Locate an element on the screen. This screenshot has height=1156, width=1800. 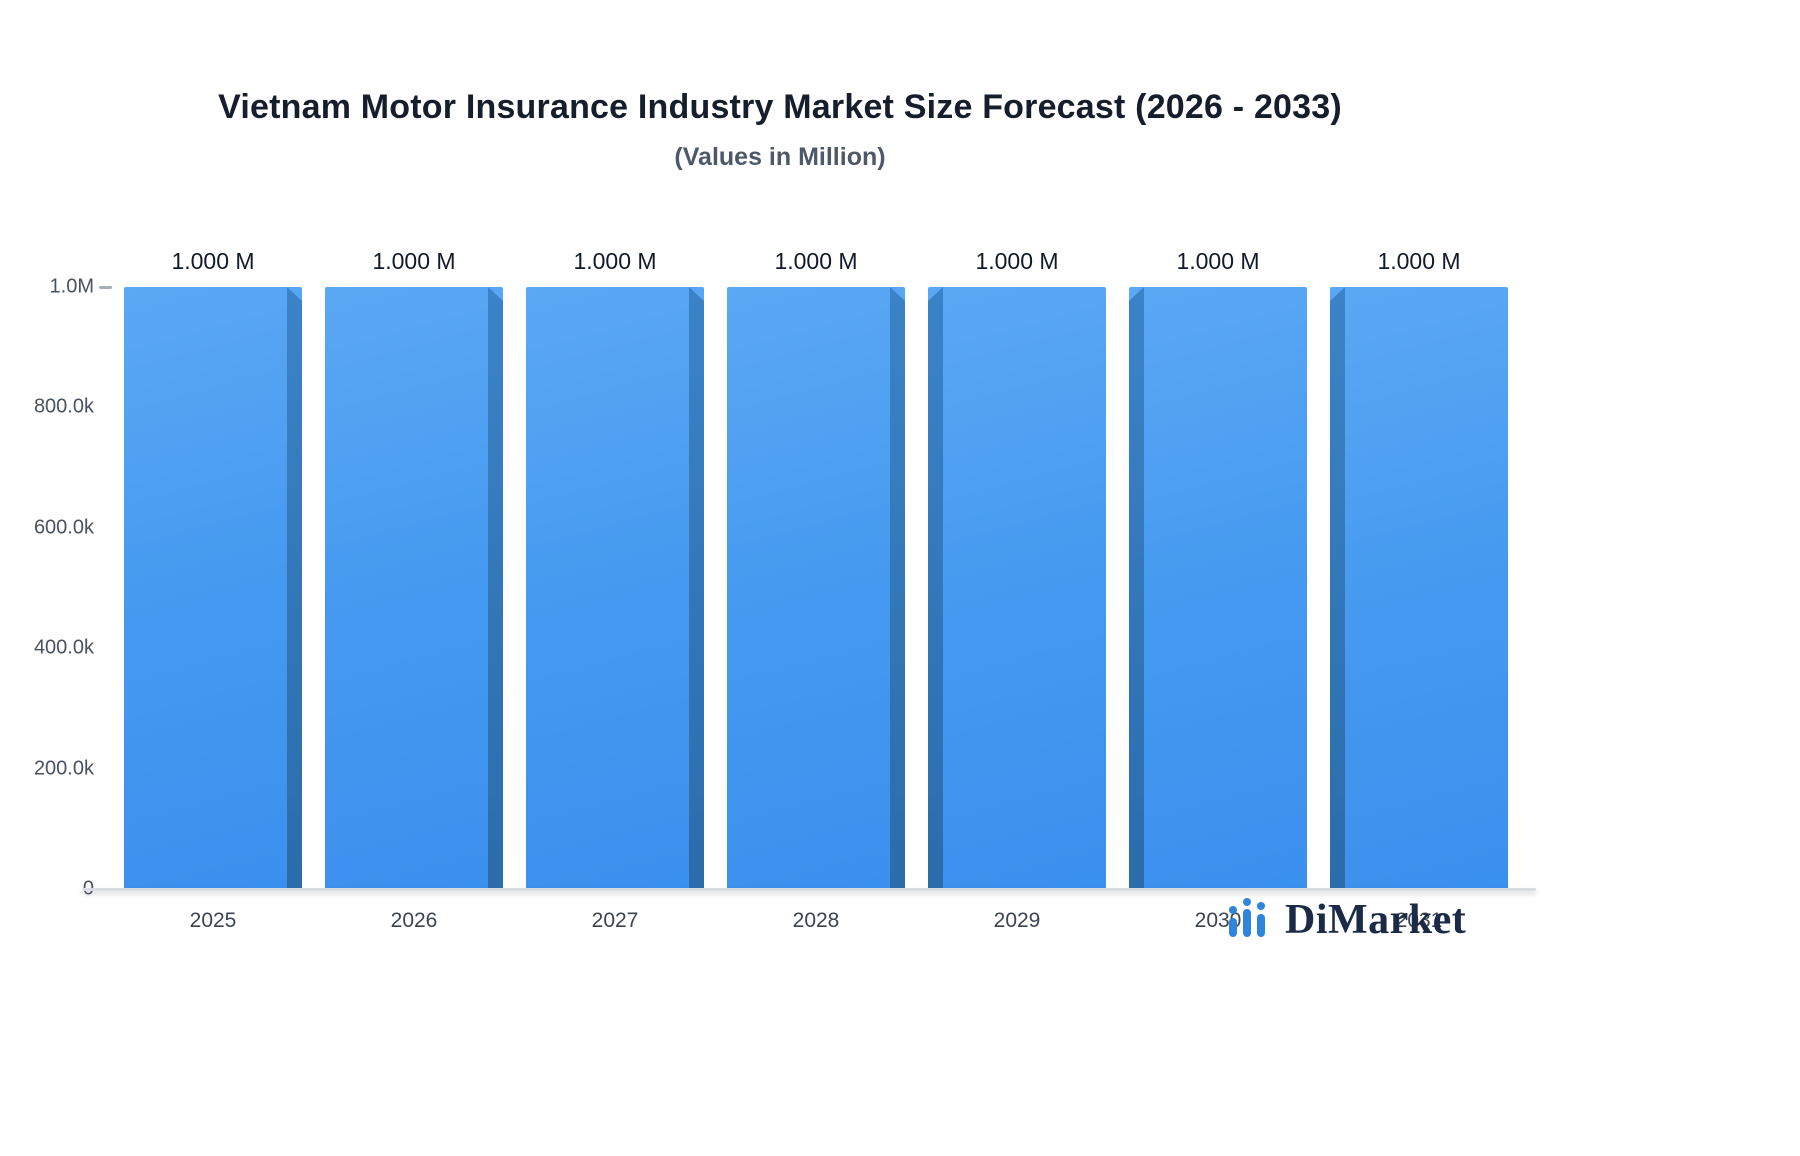
y-tick-label: 600.0k is located at coordinates (63, 527).